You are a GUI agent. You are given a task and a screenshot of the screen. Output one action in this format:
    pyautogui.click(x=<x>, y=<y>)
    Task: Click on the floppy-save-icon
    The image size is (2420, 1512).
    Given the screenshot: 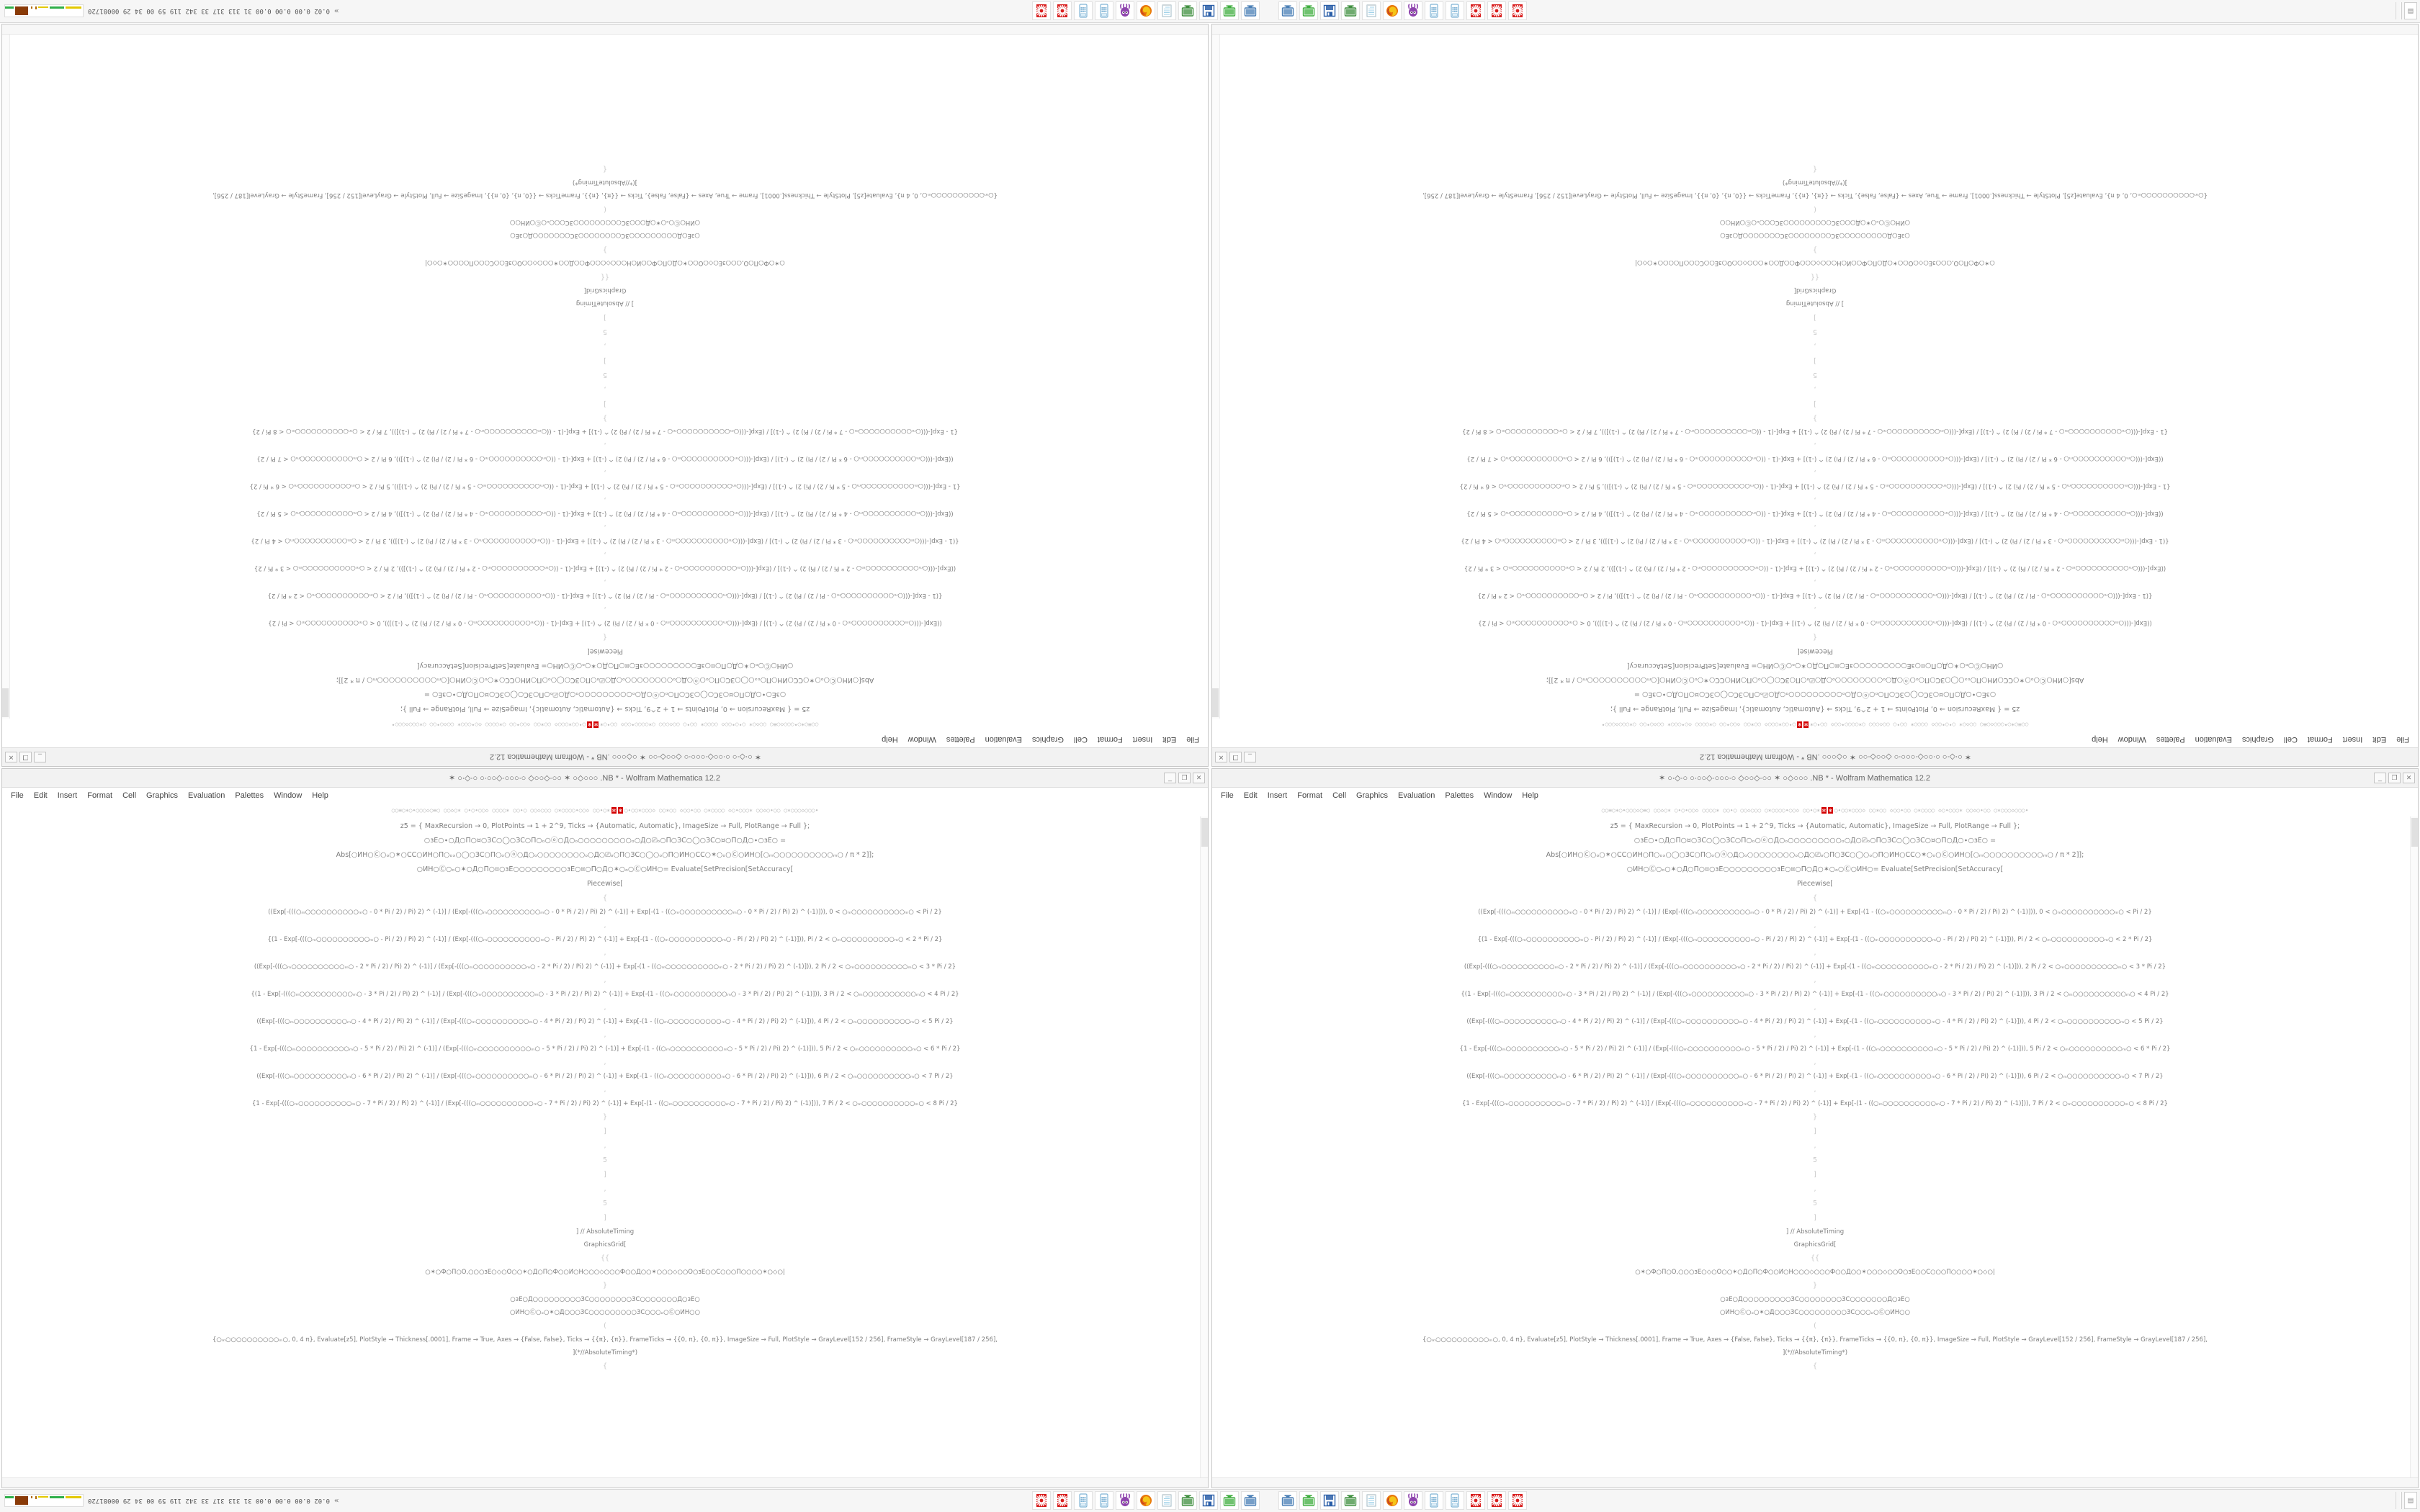 What is the action you would take?
    pyautogui.click(x=1208, y=11)
    